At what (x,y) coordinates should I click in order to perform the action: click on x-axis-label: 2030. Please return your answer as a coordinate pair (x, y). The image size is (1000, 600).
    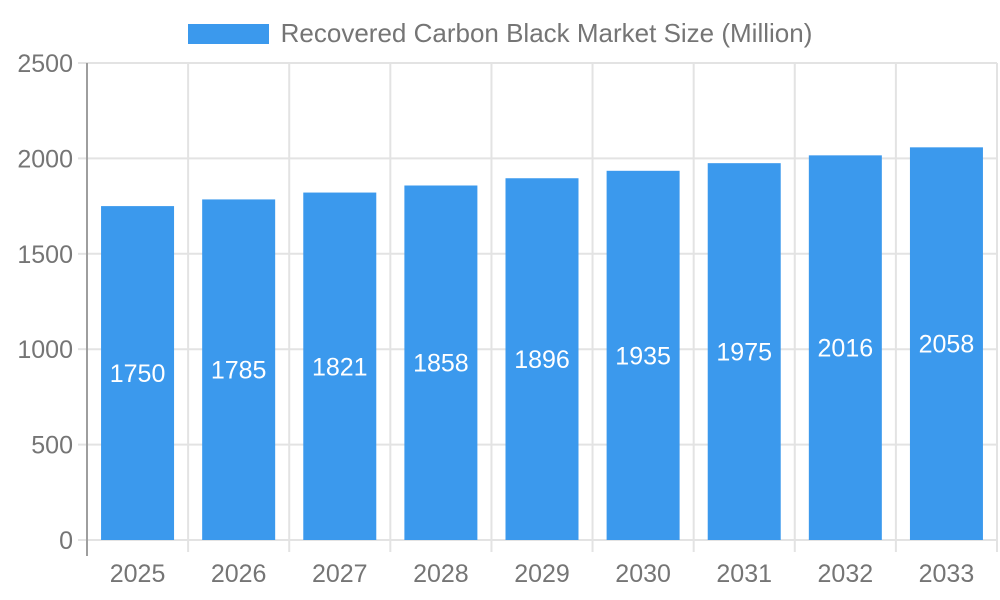
    Looking at the image, I should click on (643, 574).